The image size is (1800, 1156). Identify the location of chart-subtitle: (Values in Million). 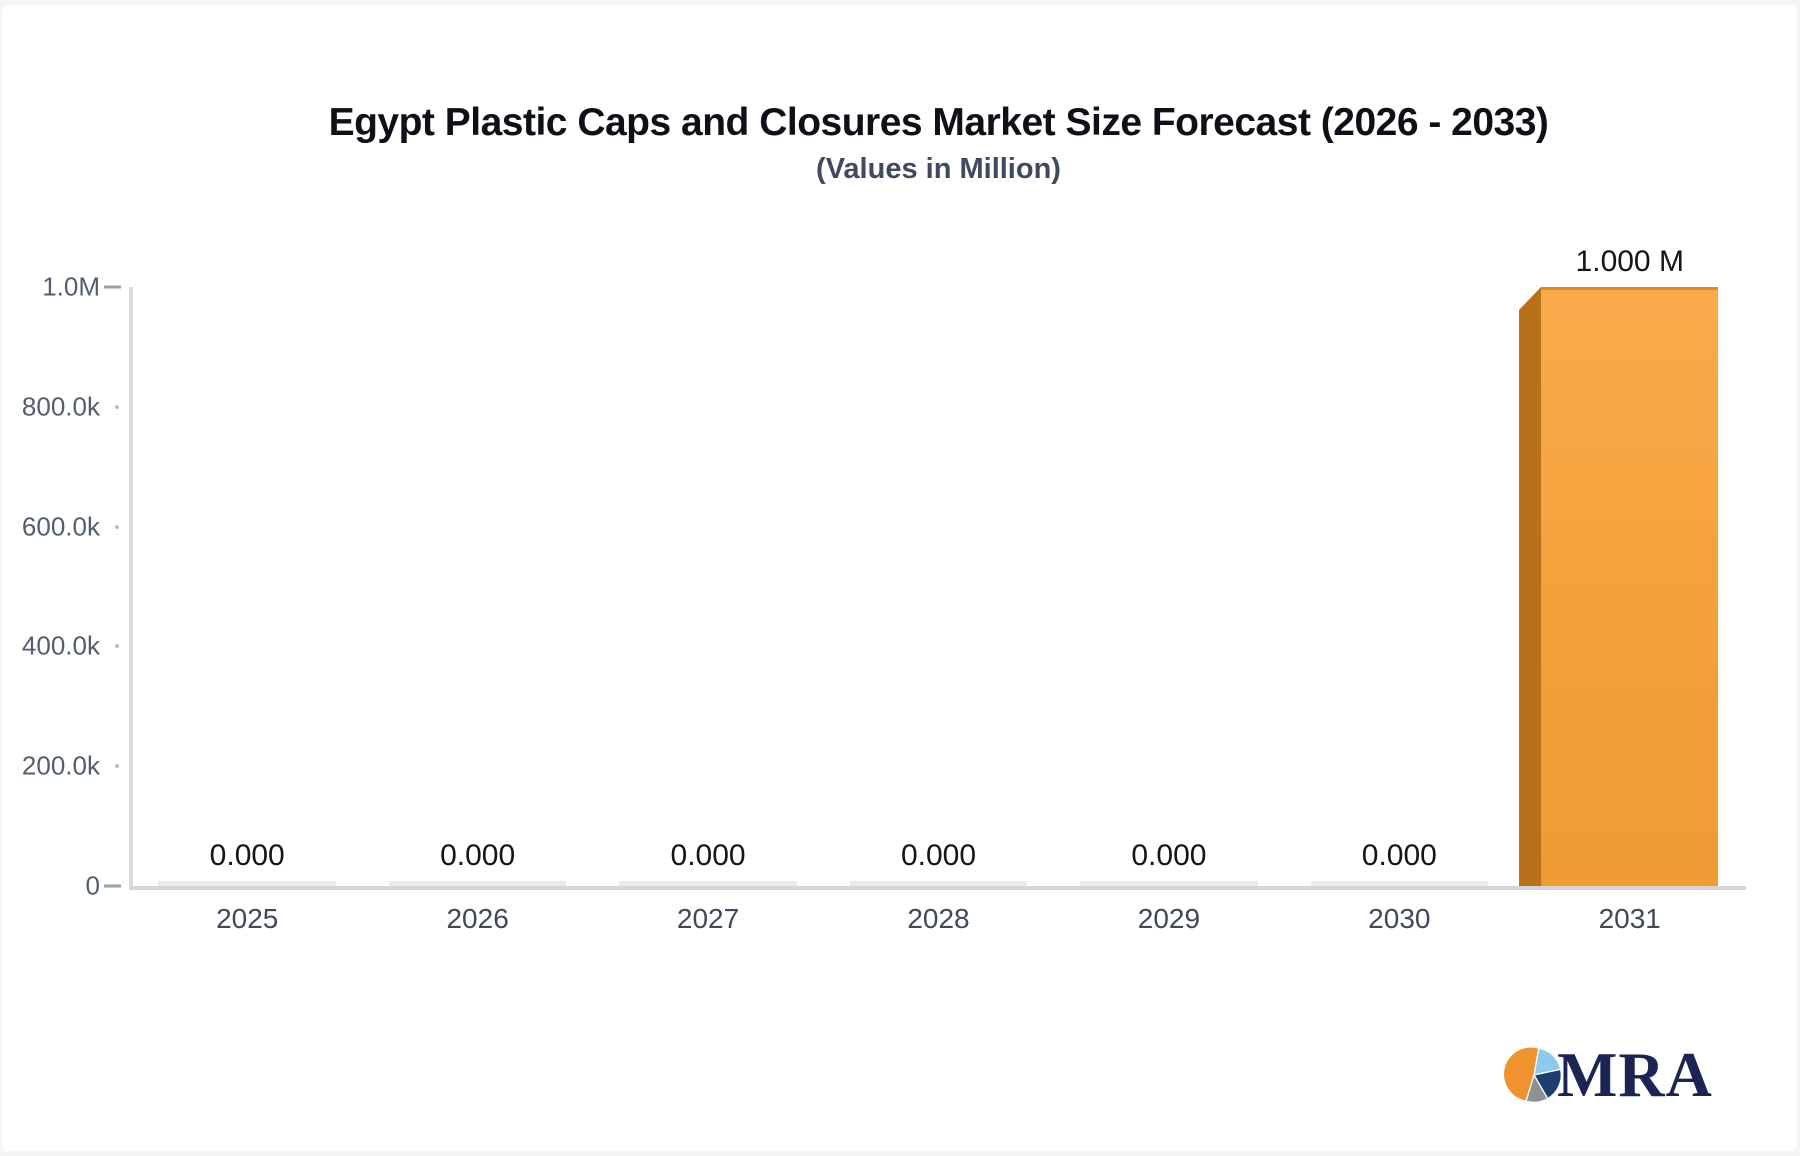
(938, 169).